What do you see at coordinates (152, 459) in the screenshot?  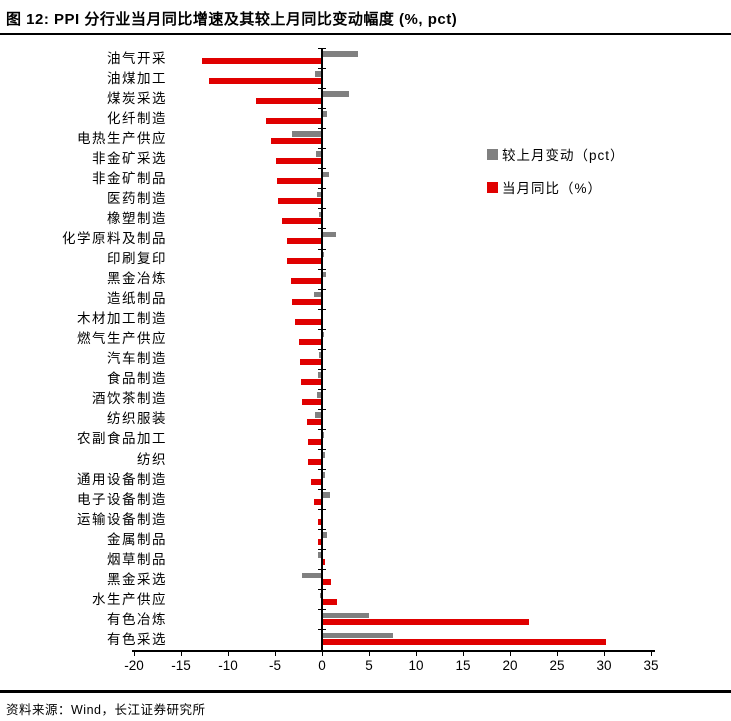 I see `category-label: 纺织` at bounding box center [152, 459].